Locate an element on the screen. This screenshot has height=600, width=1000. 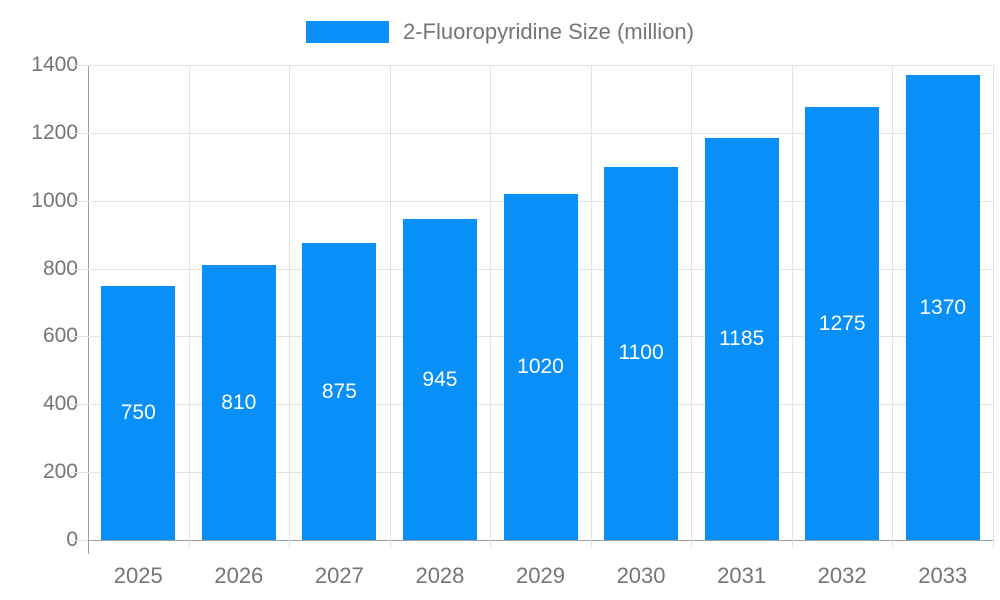
x-tick-label: 2025 is located at coordinates (138, 575).